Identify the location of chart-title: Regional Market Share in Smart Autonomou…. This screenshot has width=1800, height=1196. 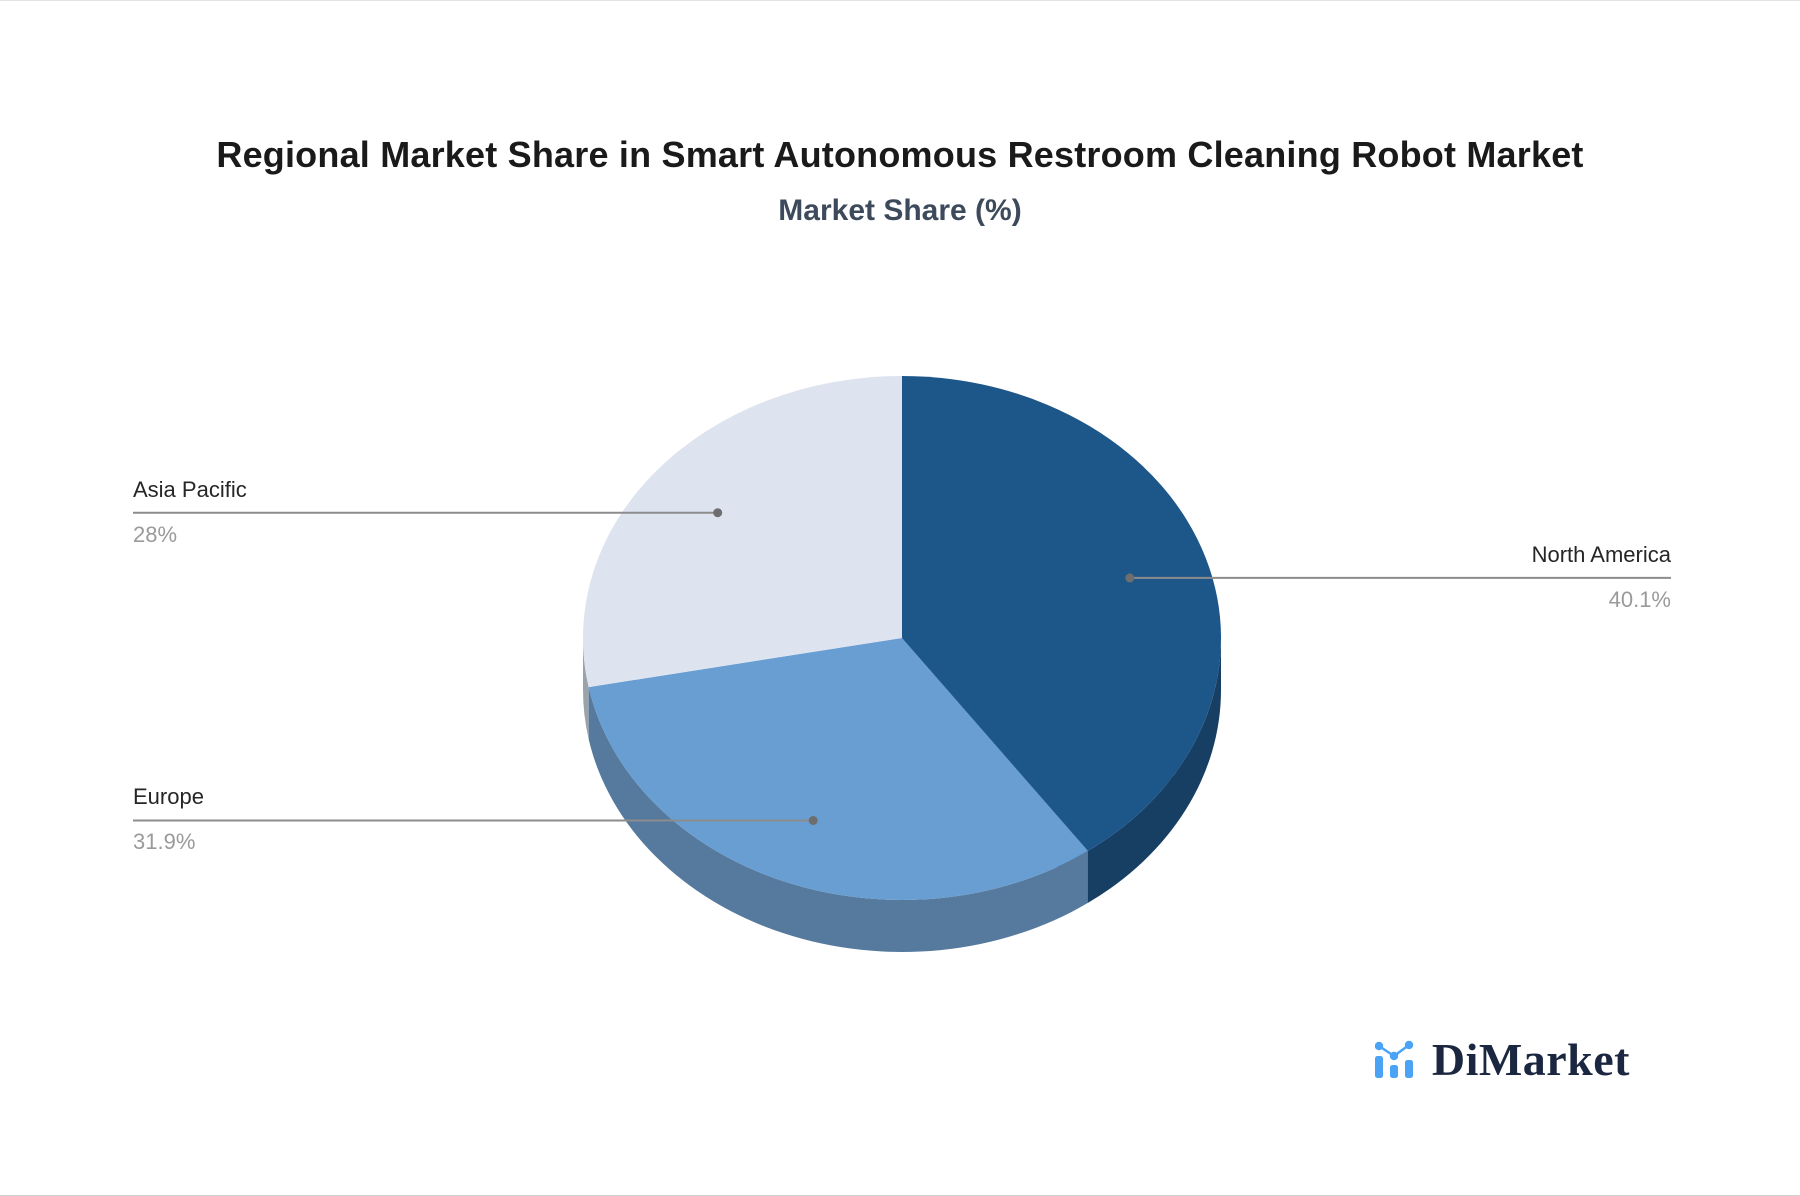
(900, 154).